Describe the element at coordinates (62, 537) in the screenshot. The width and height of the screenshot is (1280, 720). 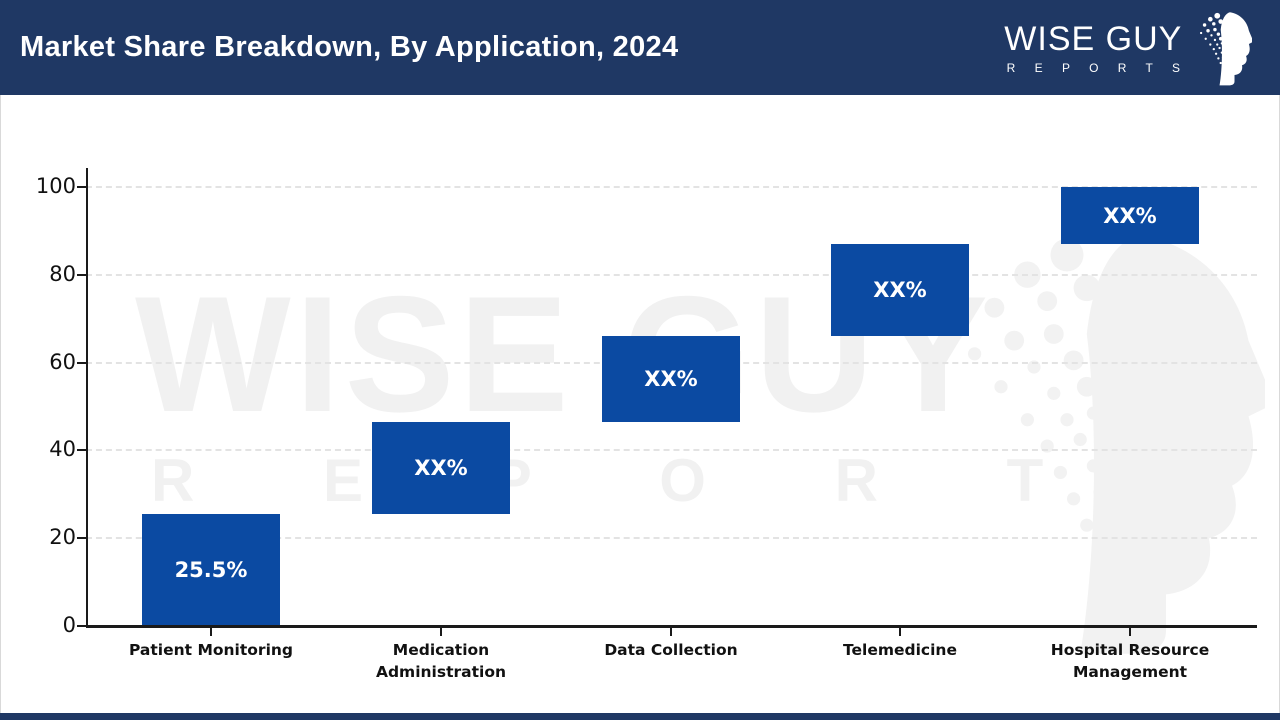
I see `y-tick-label: 20` at that location.